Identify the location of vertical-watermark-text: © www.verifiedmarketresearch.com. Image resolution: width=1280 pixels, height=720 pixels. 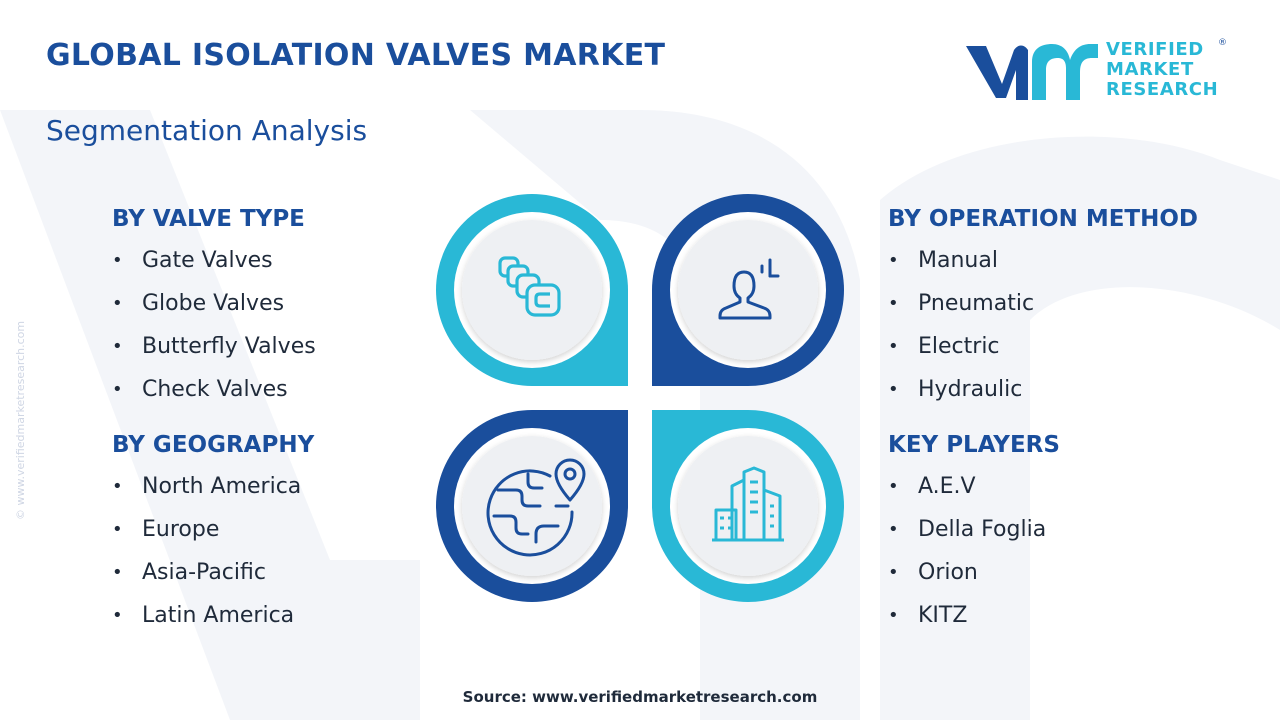
(20, 420).